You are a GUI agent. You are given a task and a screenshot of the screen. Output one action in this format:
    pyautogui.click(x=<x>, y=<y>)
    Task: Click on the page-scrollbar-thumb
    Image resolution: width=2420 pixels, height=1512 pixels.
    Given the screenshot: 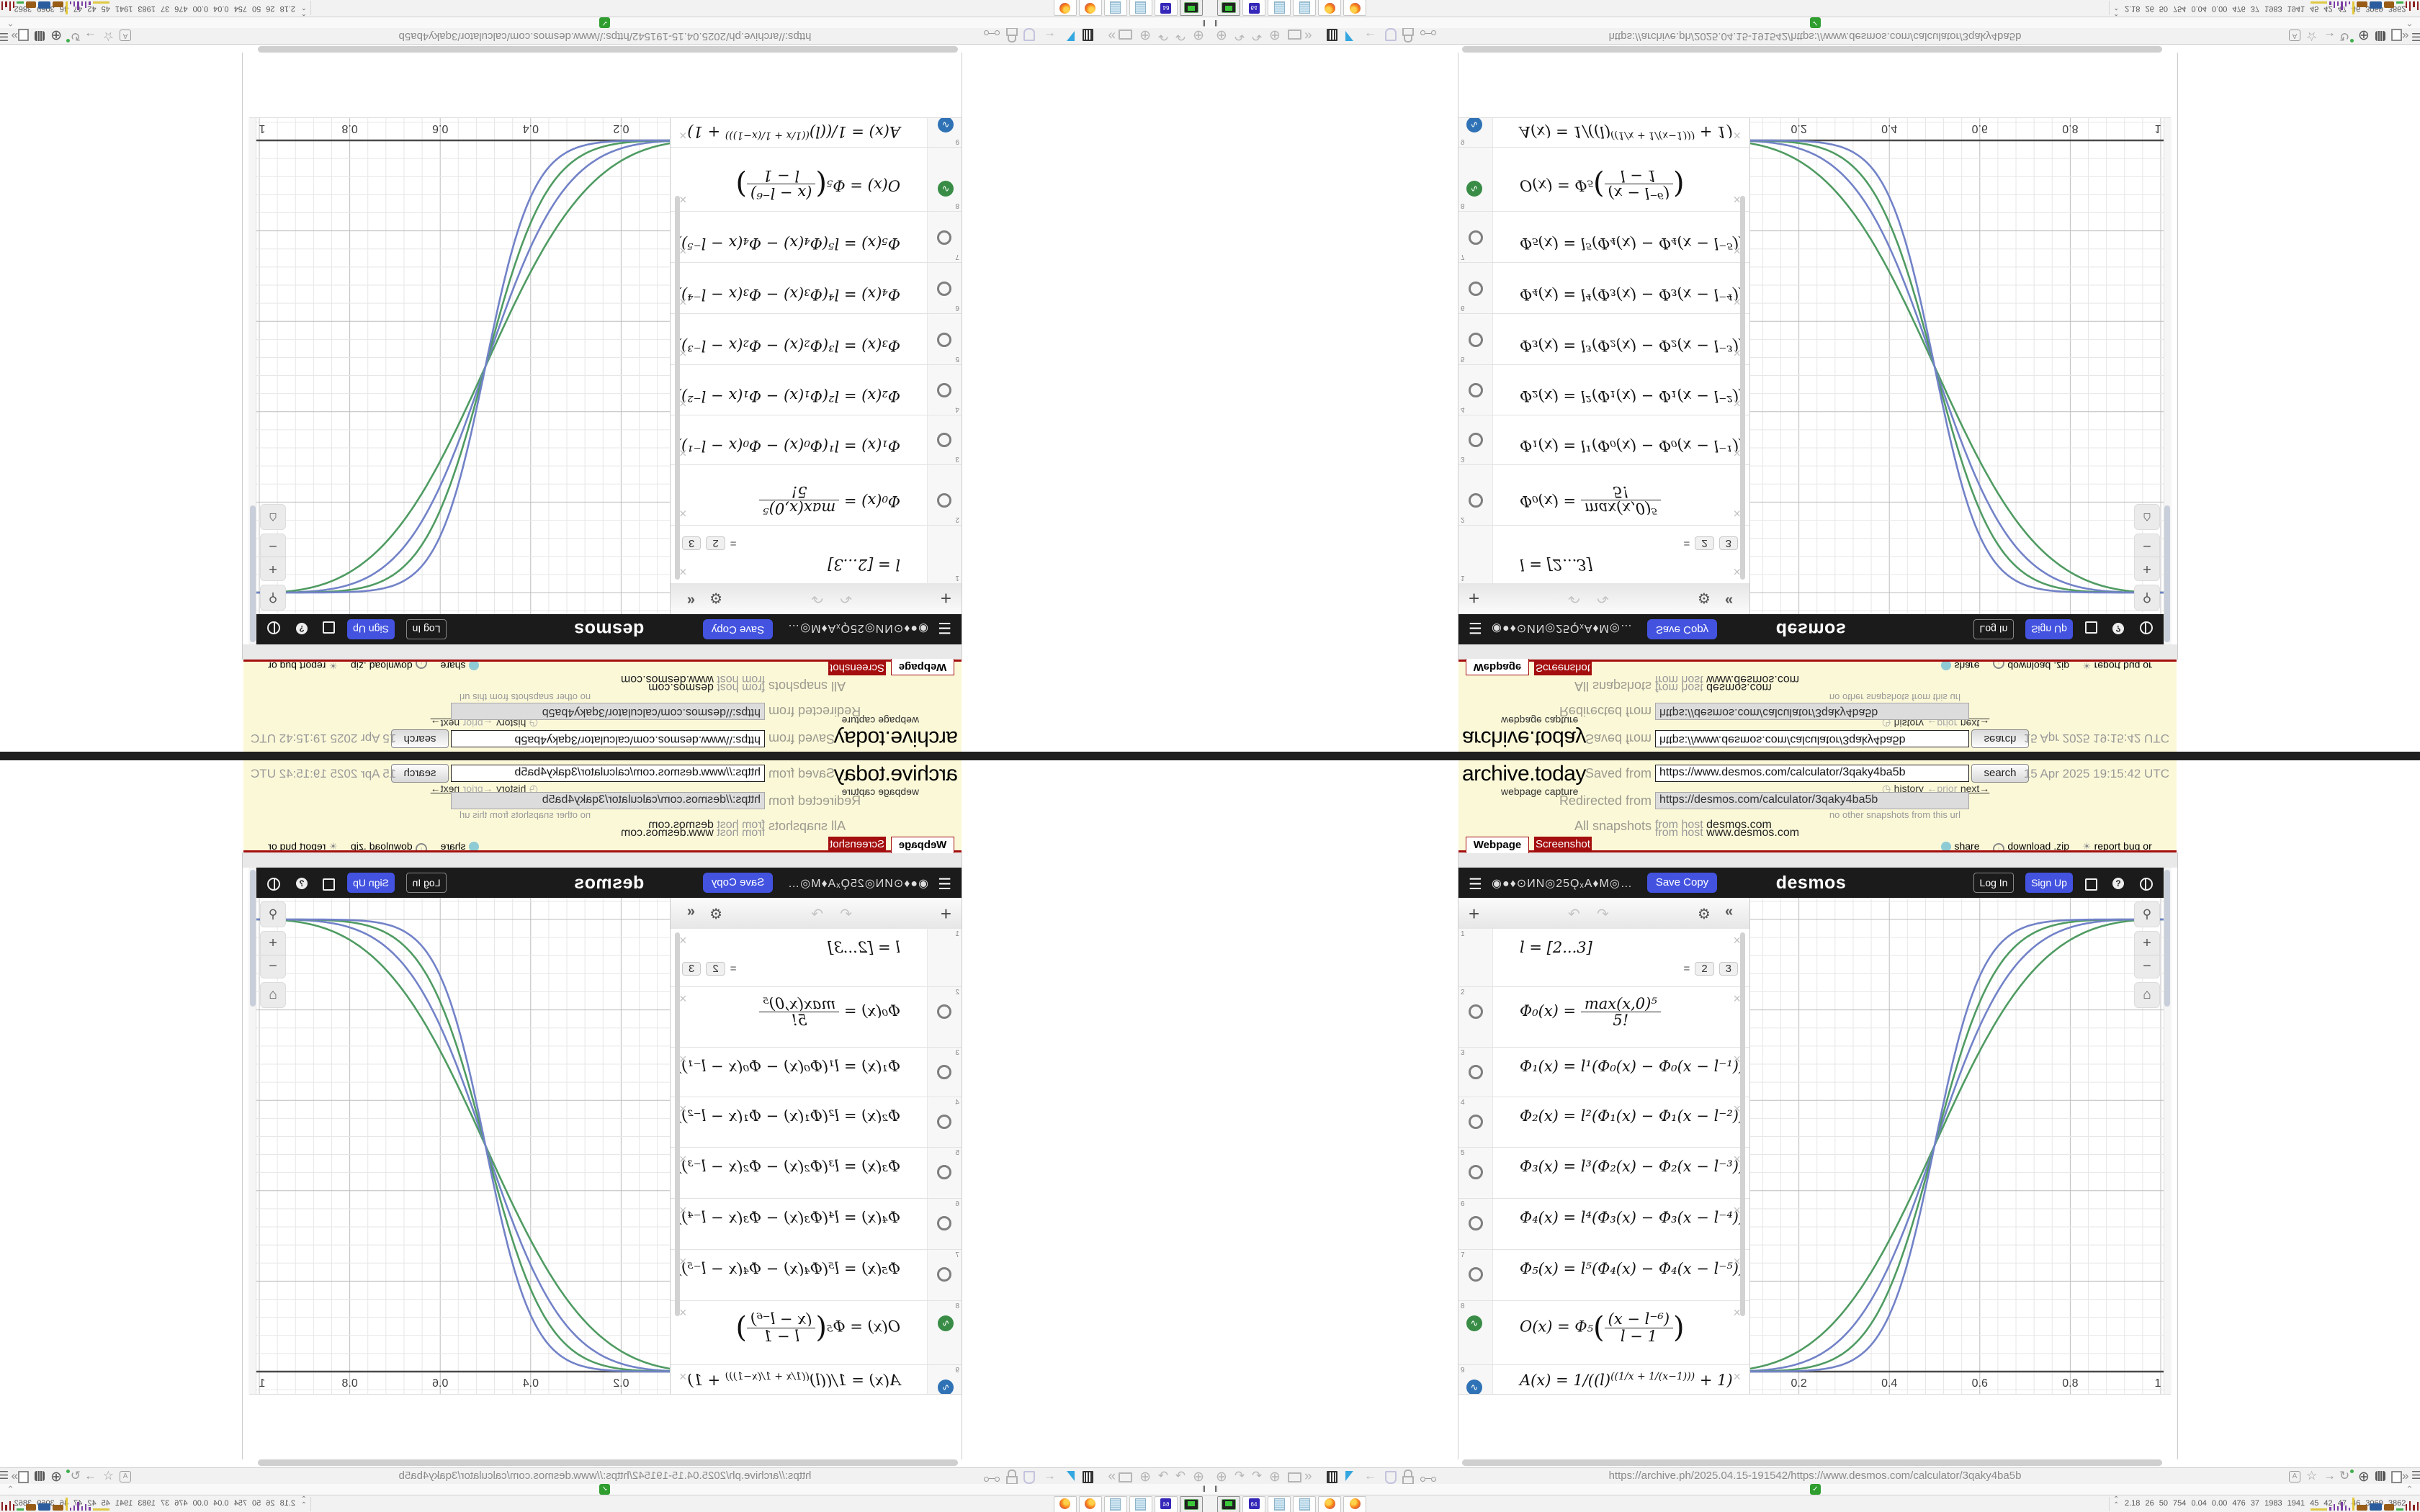 What is the action you would take?
    pyautogui.click(x=2167, y=573)
    